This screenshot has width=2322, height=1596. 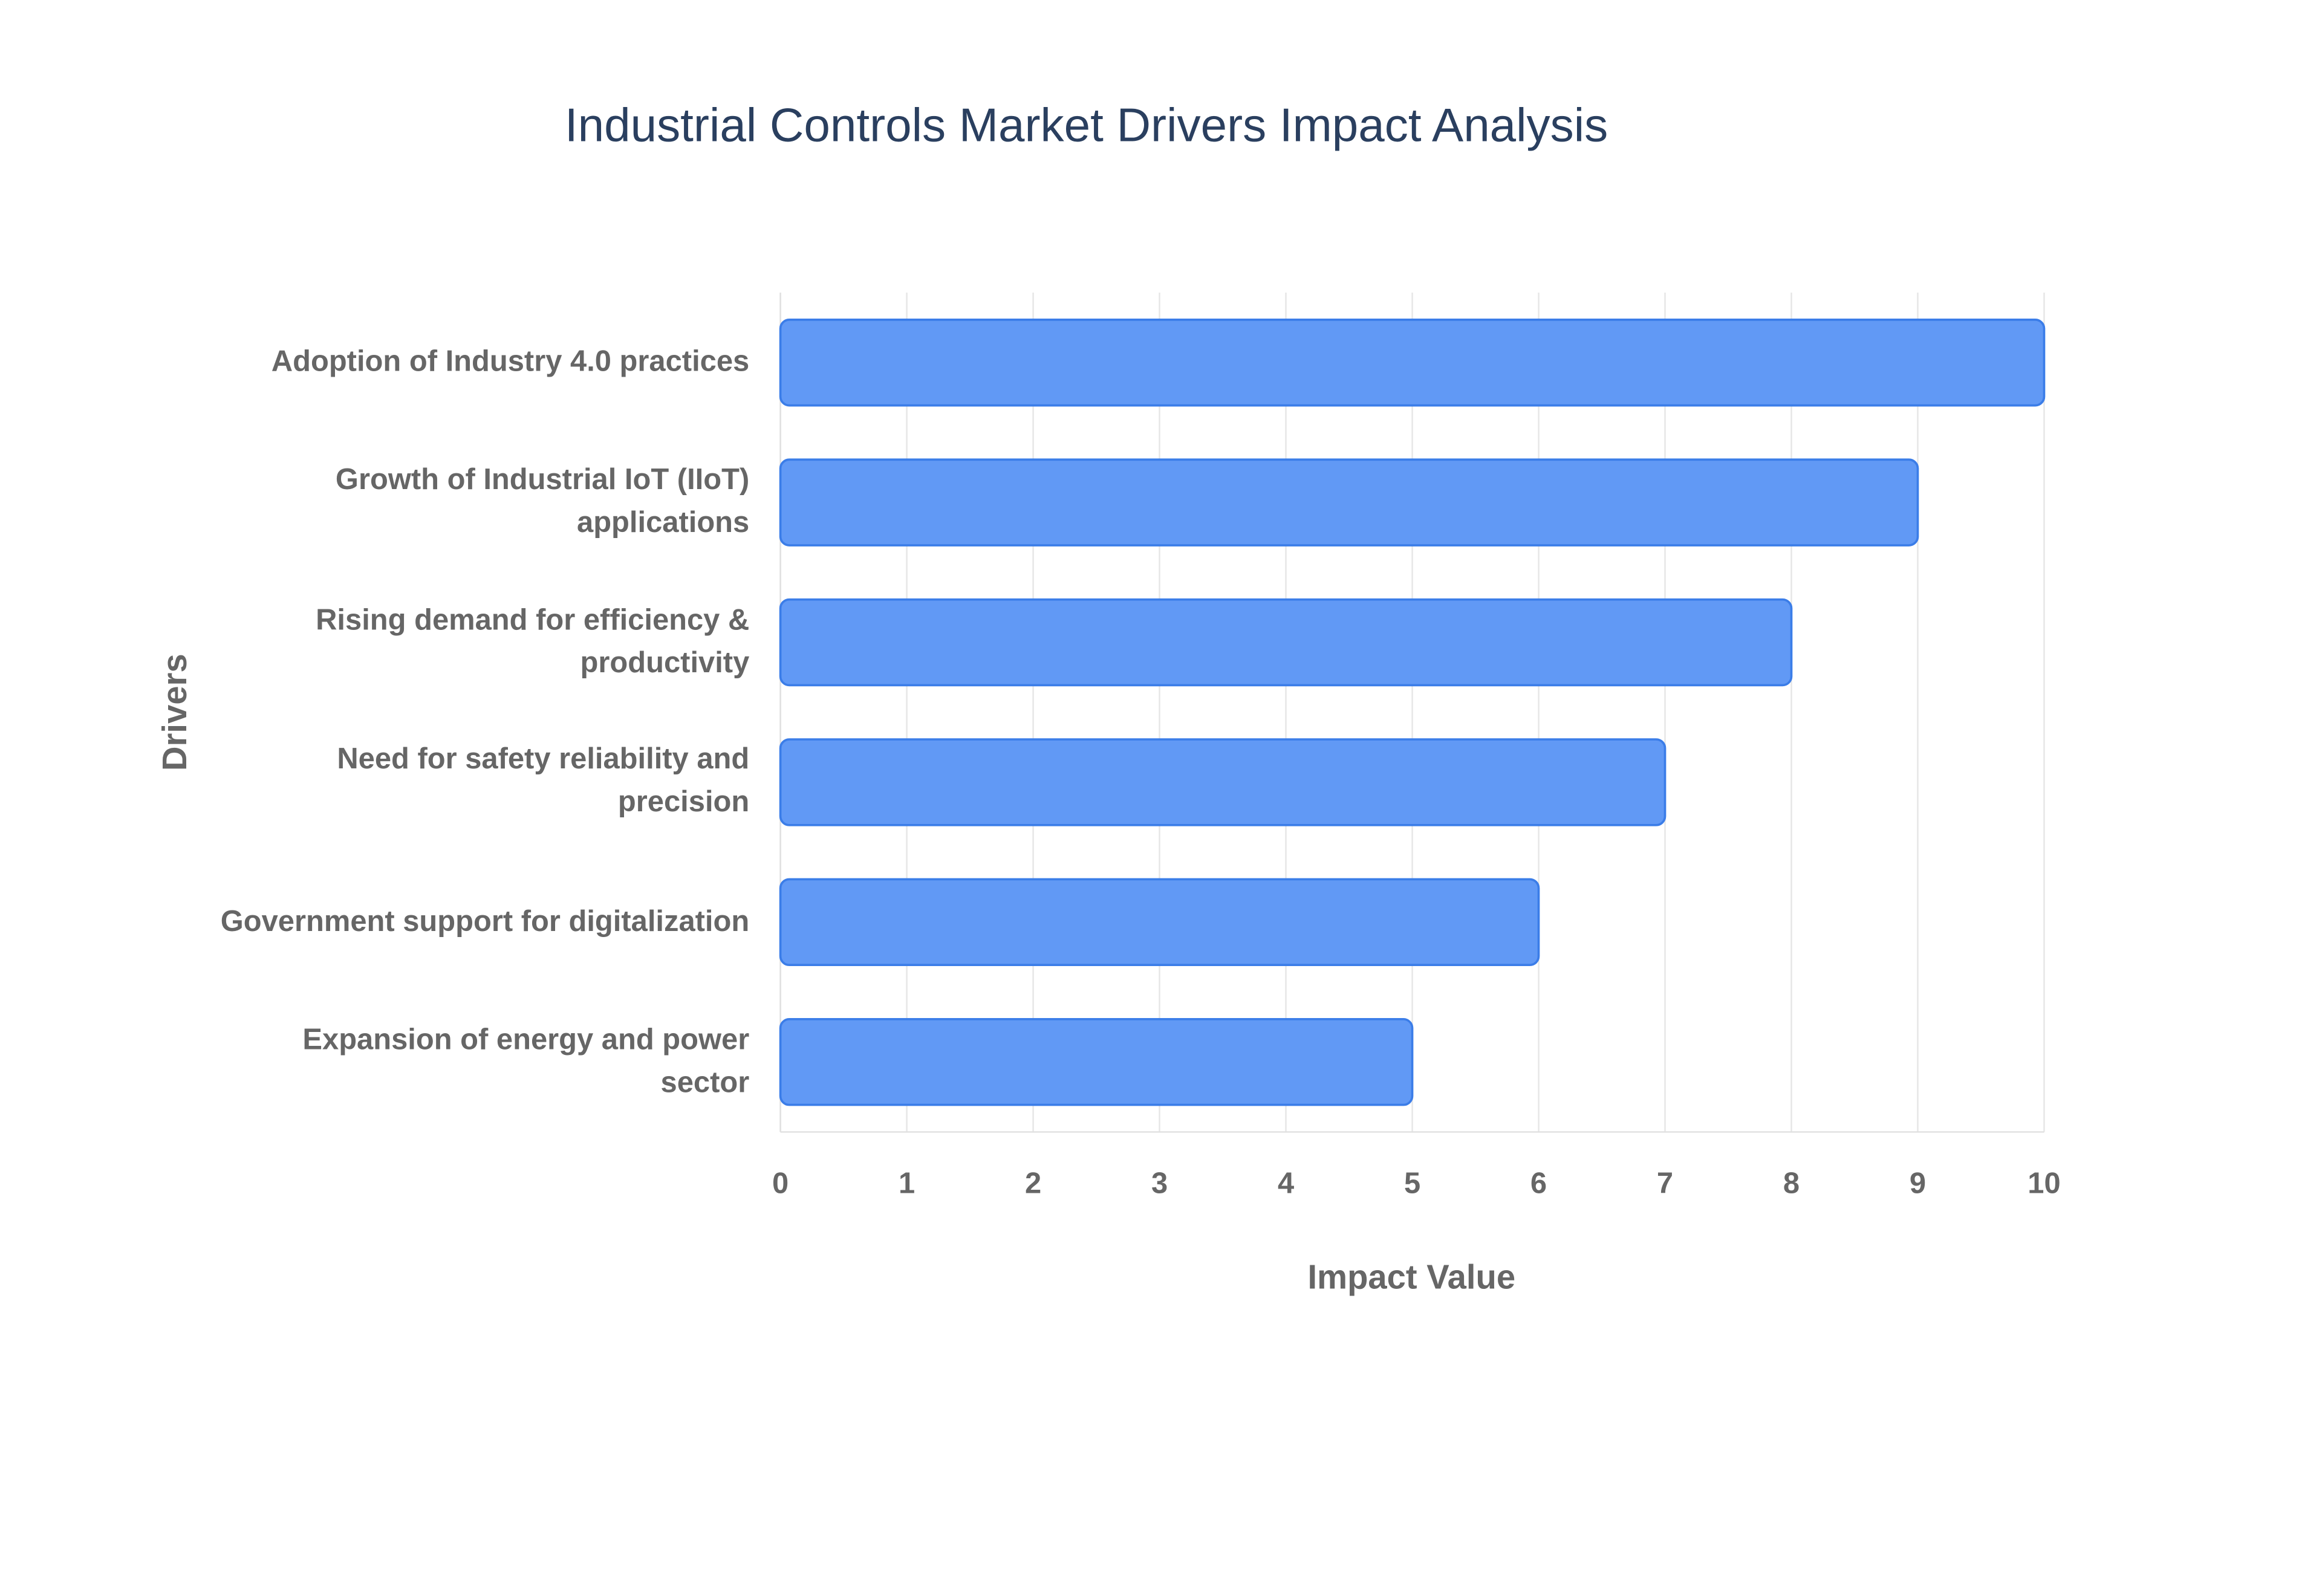 I want to click on y-tick-label: Adoption of Industry 4.0 practices, so click(x=510, y=361).